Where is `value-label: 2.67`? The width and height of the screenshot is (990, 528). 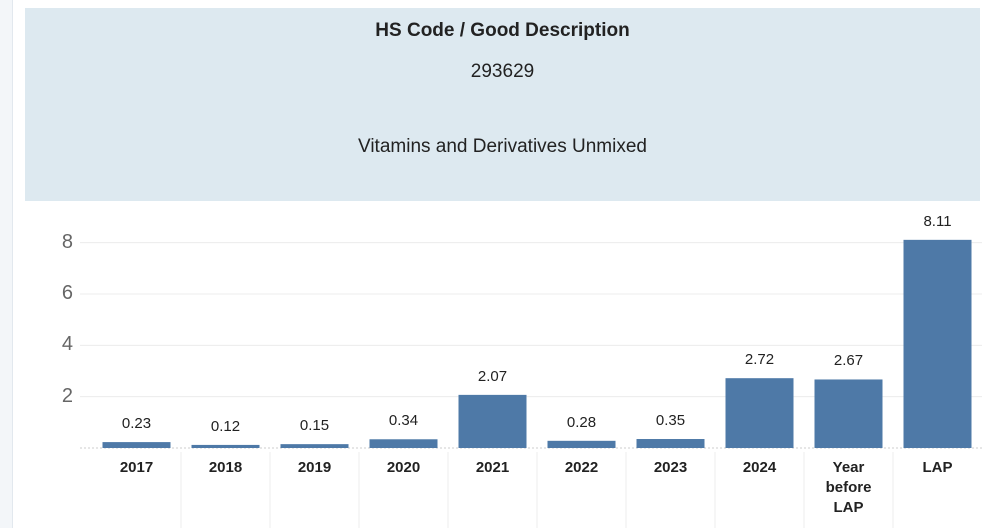 value-label: 2.67 is located at coordinates (848, 361).